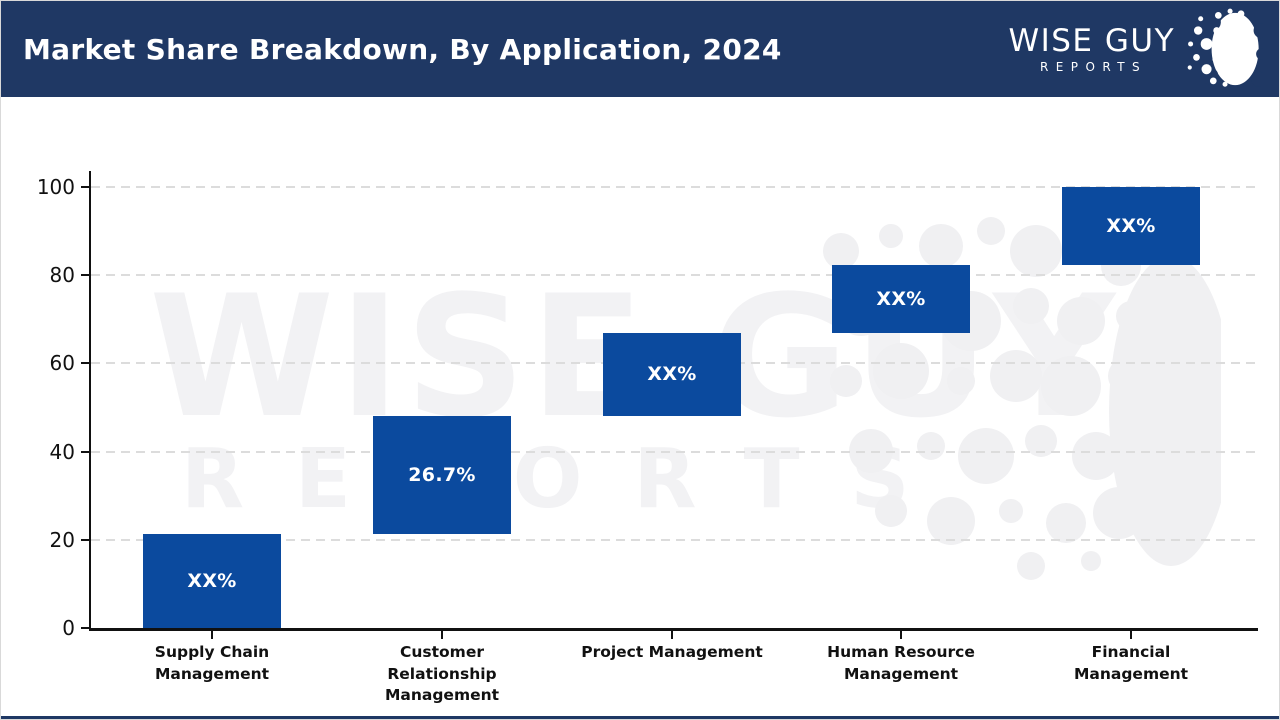 The width and height of the screenshot is (1280, 720). Describe the element at coordinates (673, 629) in the screenshot. I see `x-axis-line` at that location.